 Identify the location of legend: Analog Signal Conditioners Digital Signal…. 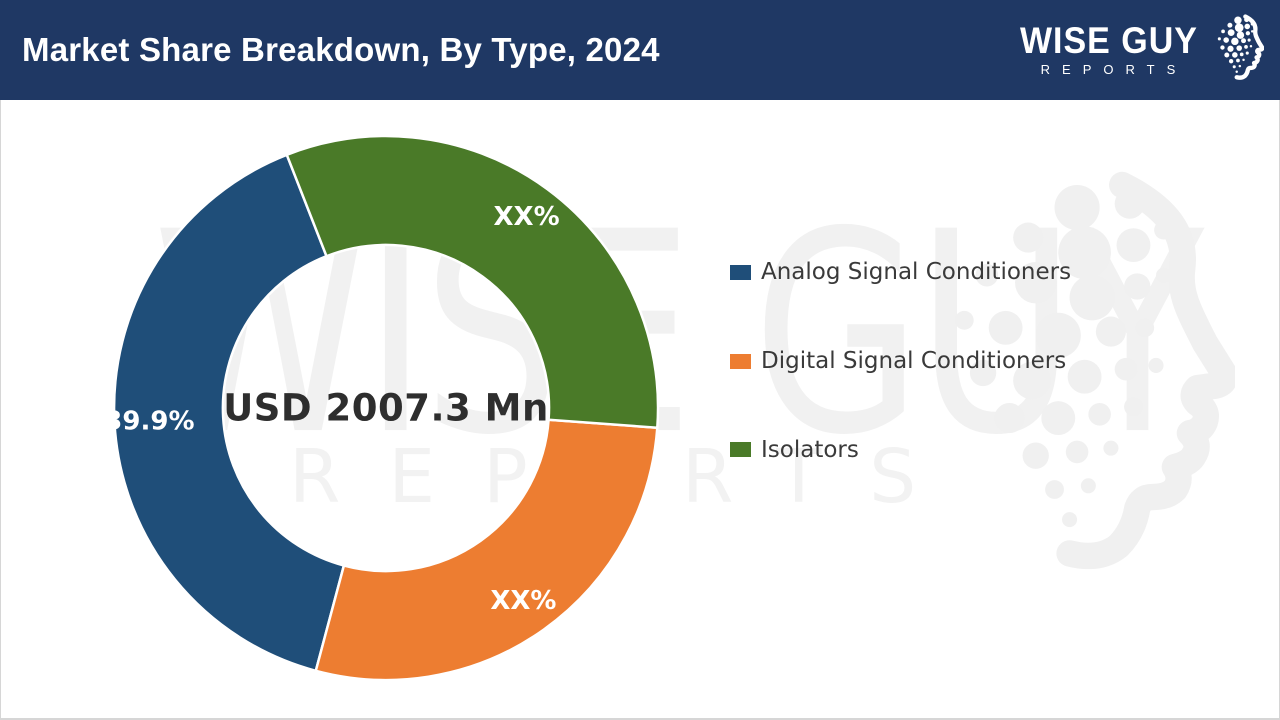
(900, 361).